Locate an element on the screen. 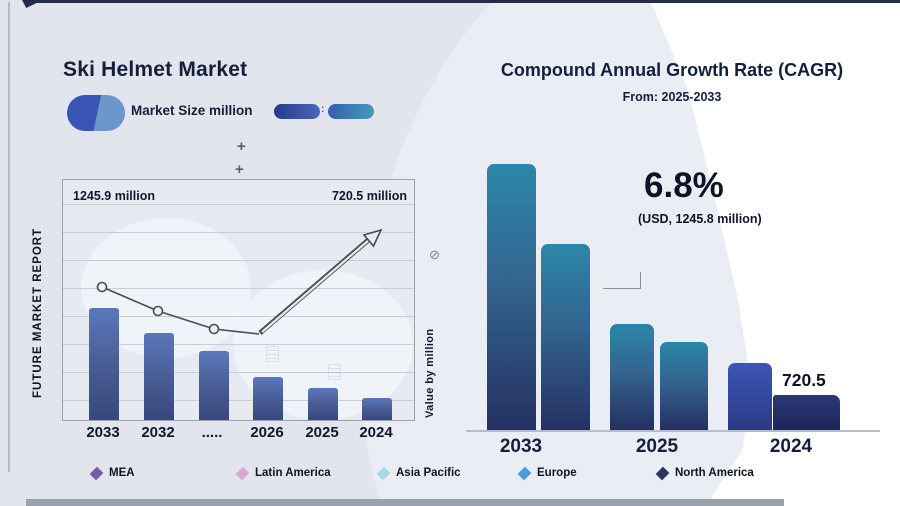 The image size is (900, 506). cagr-title: Compound Annual Growth Rate (CAGR) is located at coordinates (672, 70).